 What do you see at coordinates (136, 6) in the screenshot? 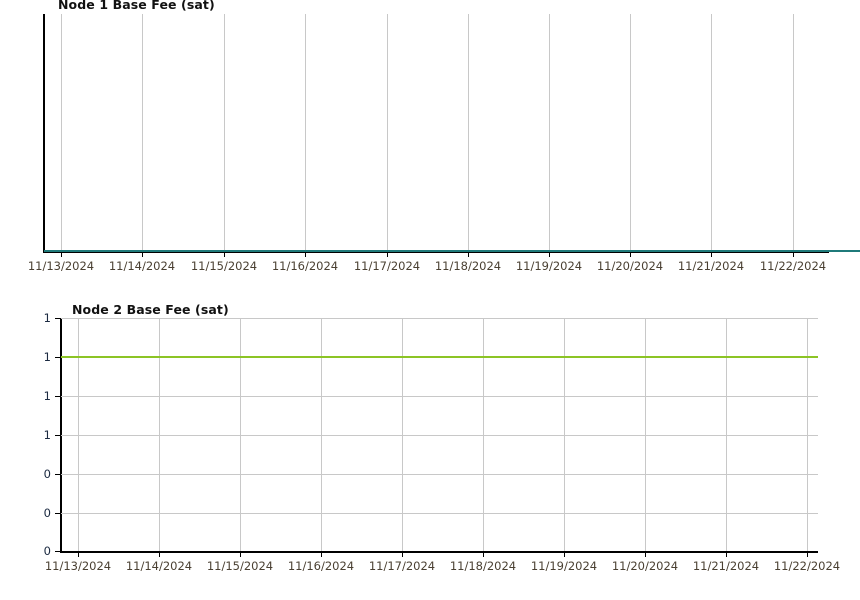
I see `chart-title-node-1: Node 1 Base Fee (sat)` at bounding box center [136, 6].